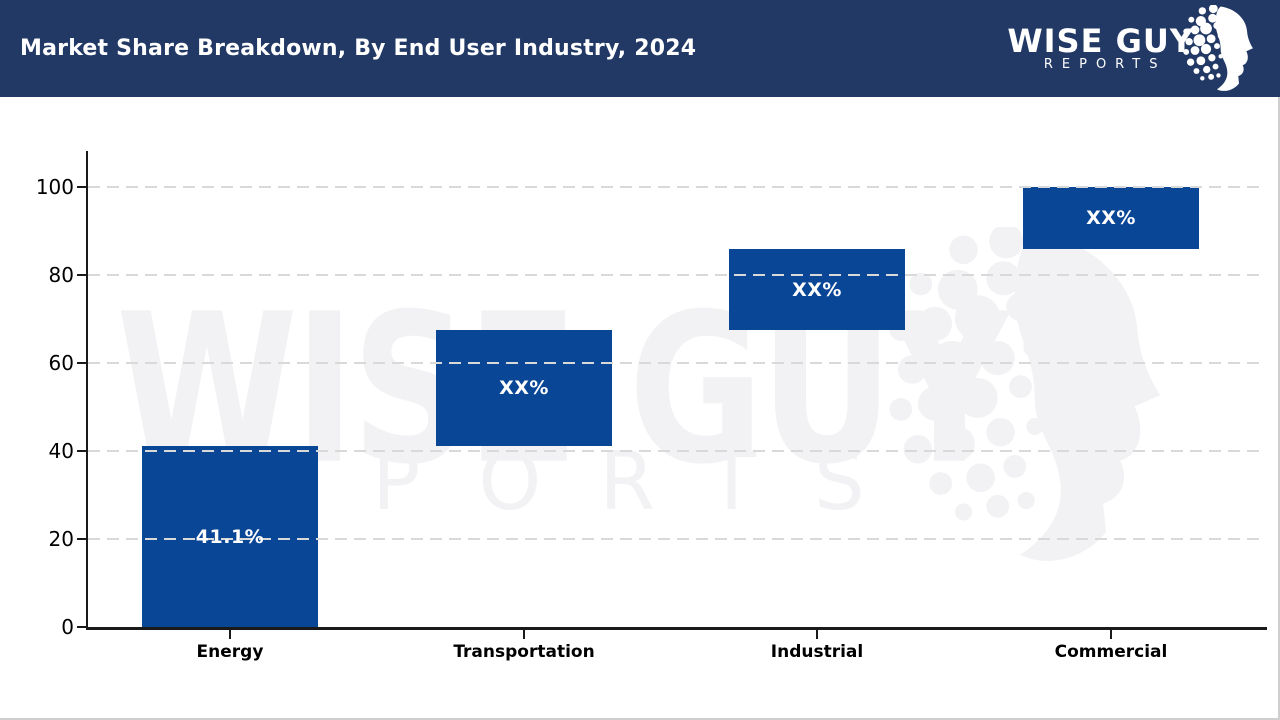 The height and width of the screenshot is (720, 1280). I want to click on x-axis-spine, so click(676, 628).